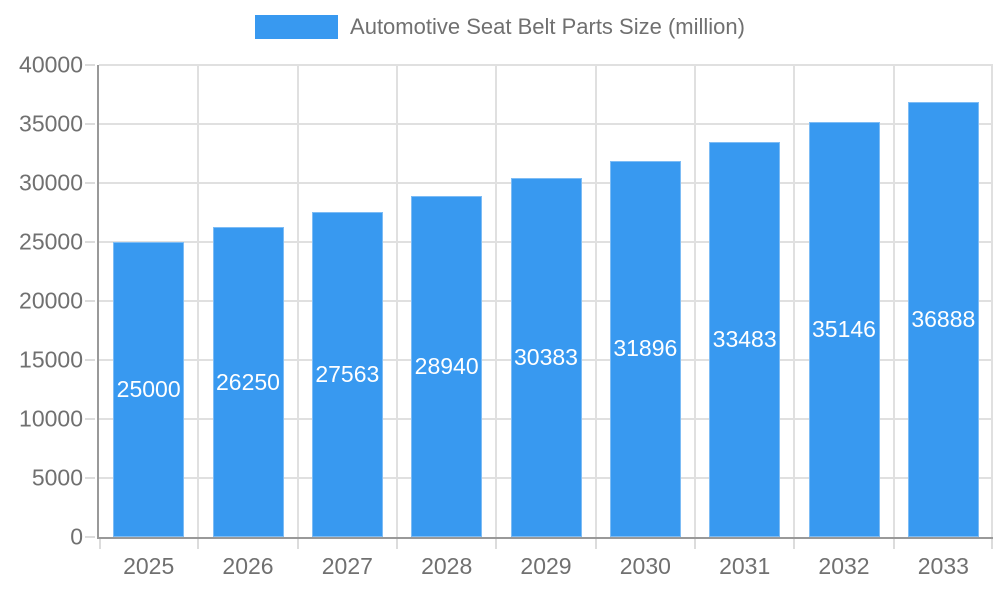 Image resolution: width=1000 pixels, height=600 pixels. I want to click on bar-value-label: 26250, so click(248, 381).